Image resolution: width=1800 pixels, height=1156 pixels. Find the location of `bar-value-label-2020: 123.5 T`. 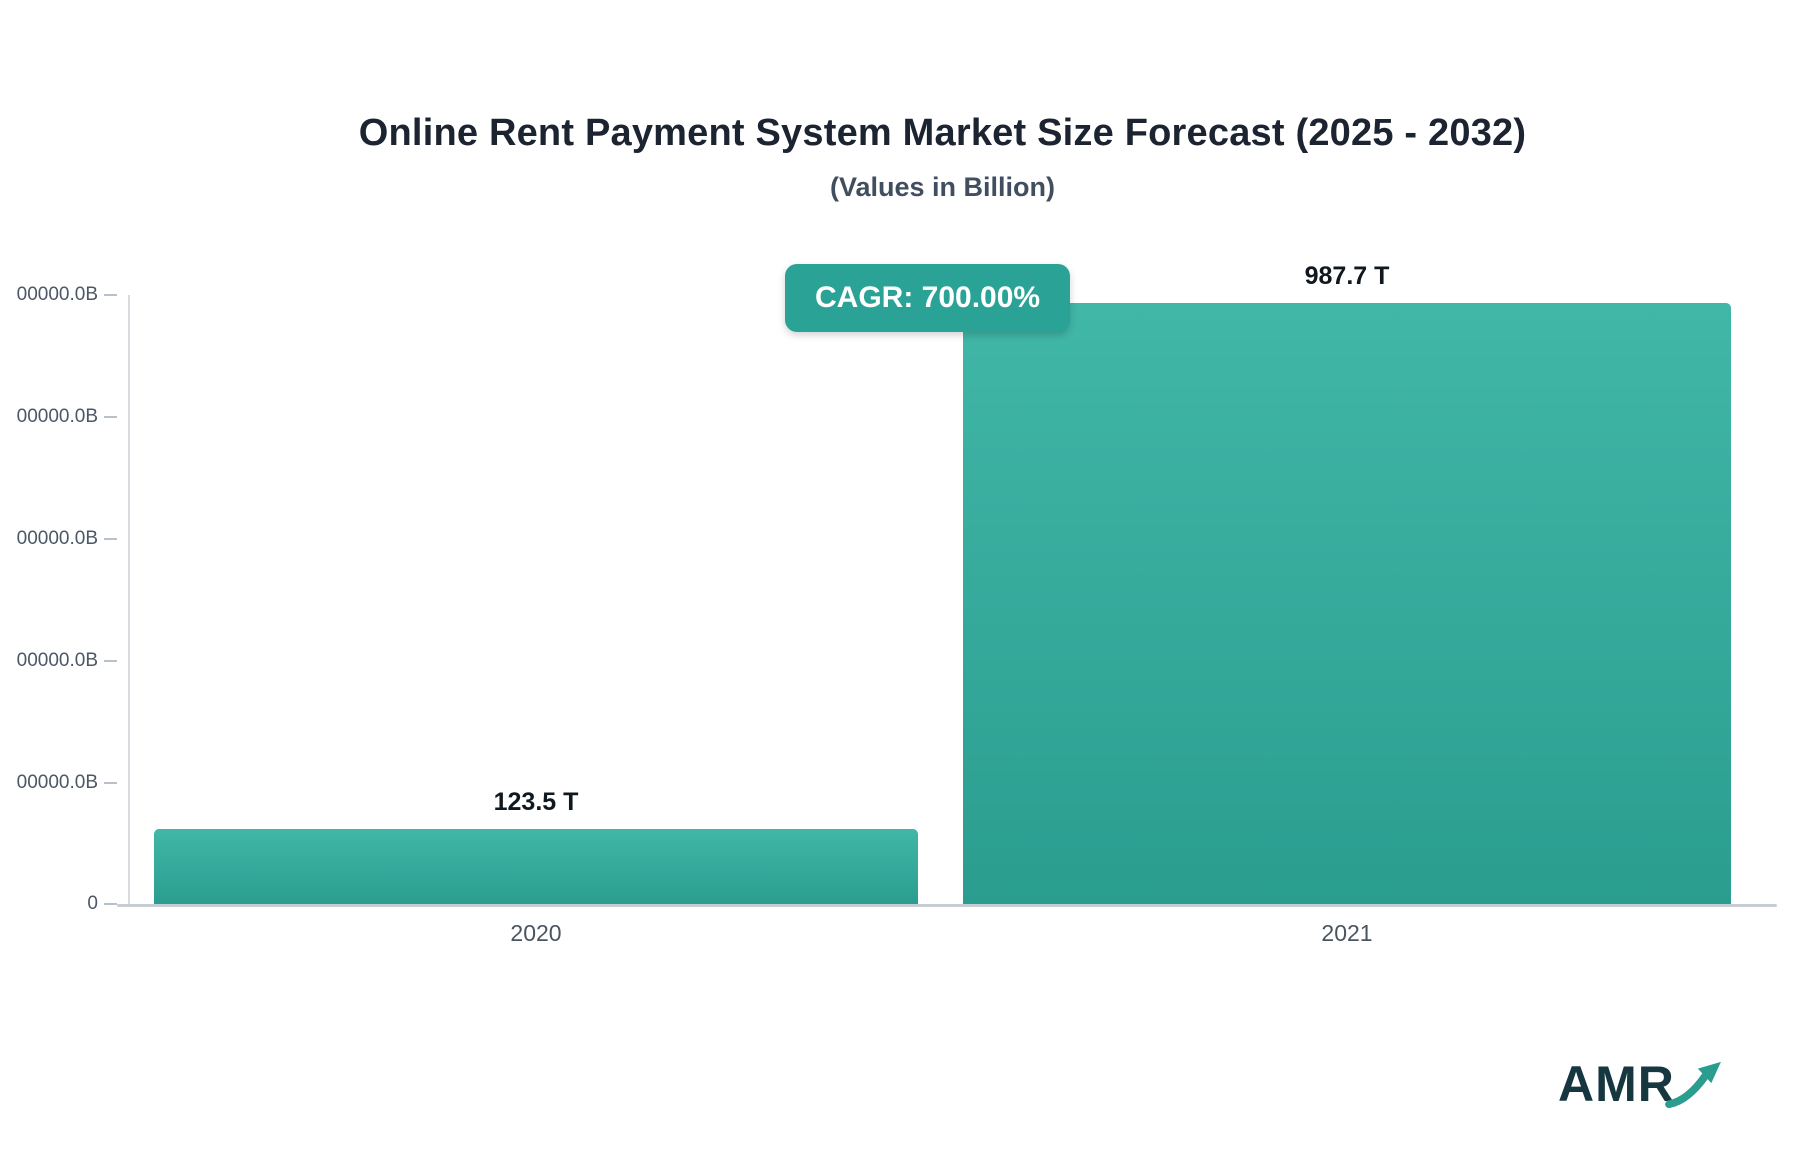

bar-value-label-2020: 123.5 T is located at coordinates (536, 801).